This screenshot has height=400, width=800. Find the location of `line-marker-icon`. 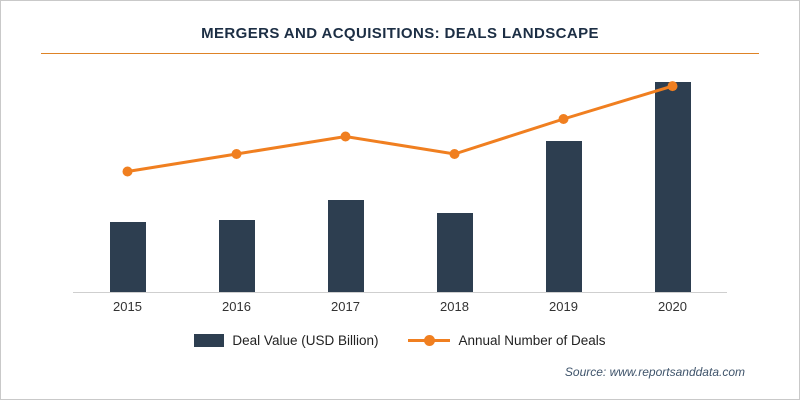

line-marker-icon is located at coordinates (430, 340).